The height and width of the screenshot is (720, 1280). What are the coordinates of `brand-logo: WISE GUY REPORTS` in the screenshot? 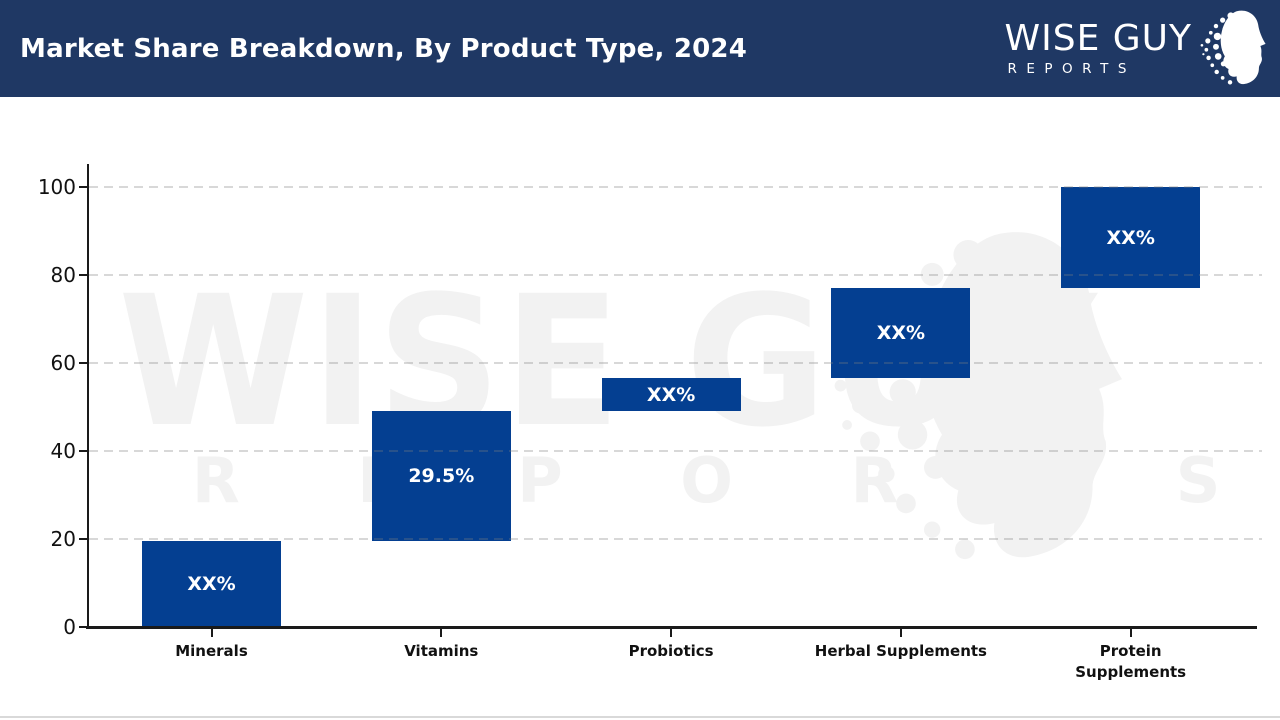 It's located at (1142, 49).